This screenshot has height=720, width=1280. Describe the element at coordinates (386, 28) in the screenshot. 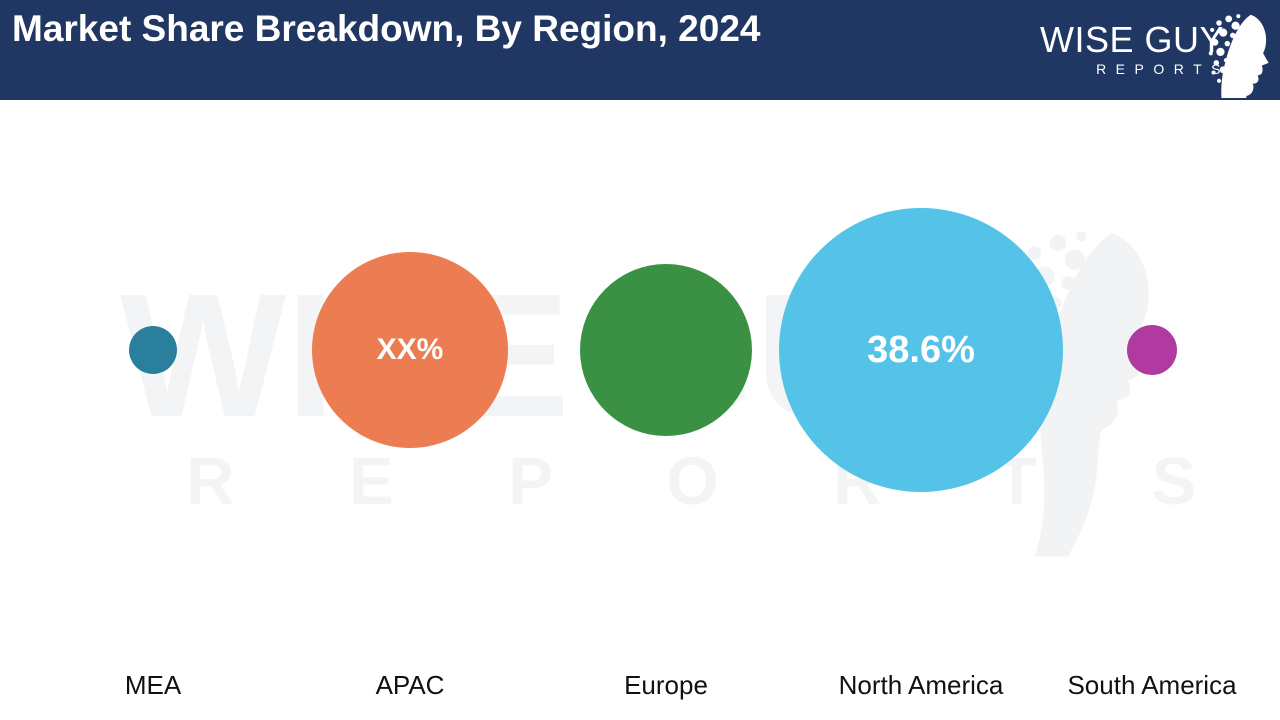

I see `page-title: Market Share Breakdown, By Region, 2024` at that location.